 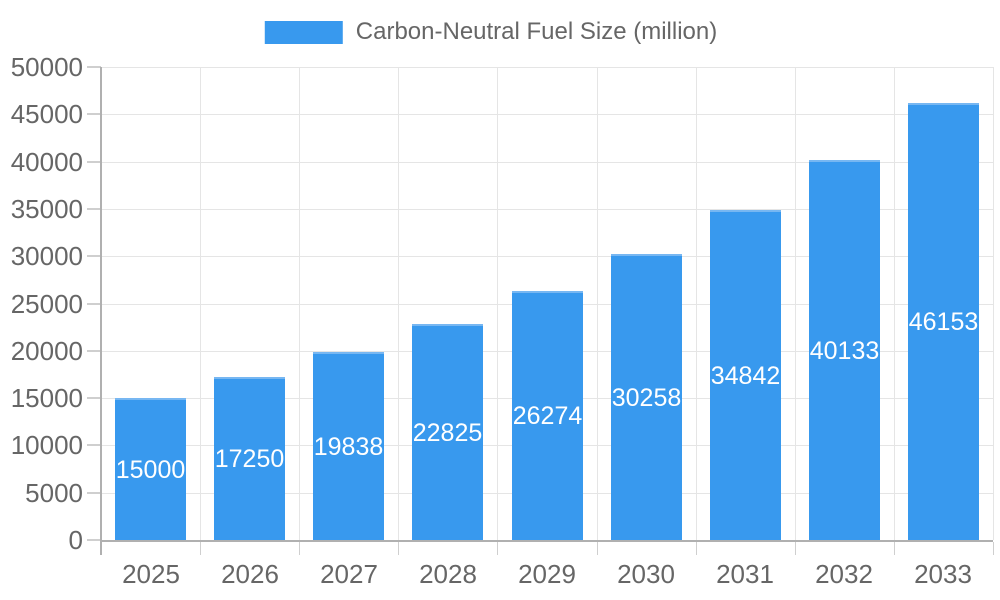 I want to click on y-tick-label: 5000, so click(x=54, y=493).